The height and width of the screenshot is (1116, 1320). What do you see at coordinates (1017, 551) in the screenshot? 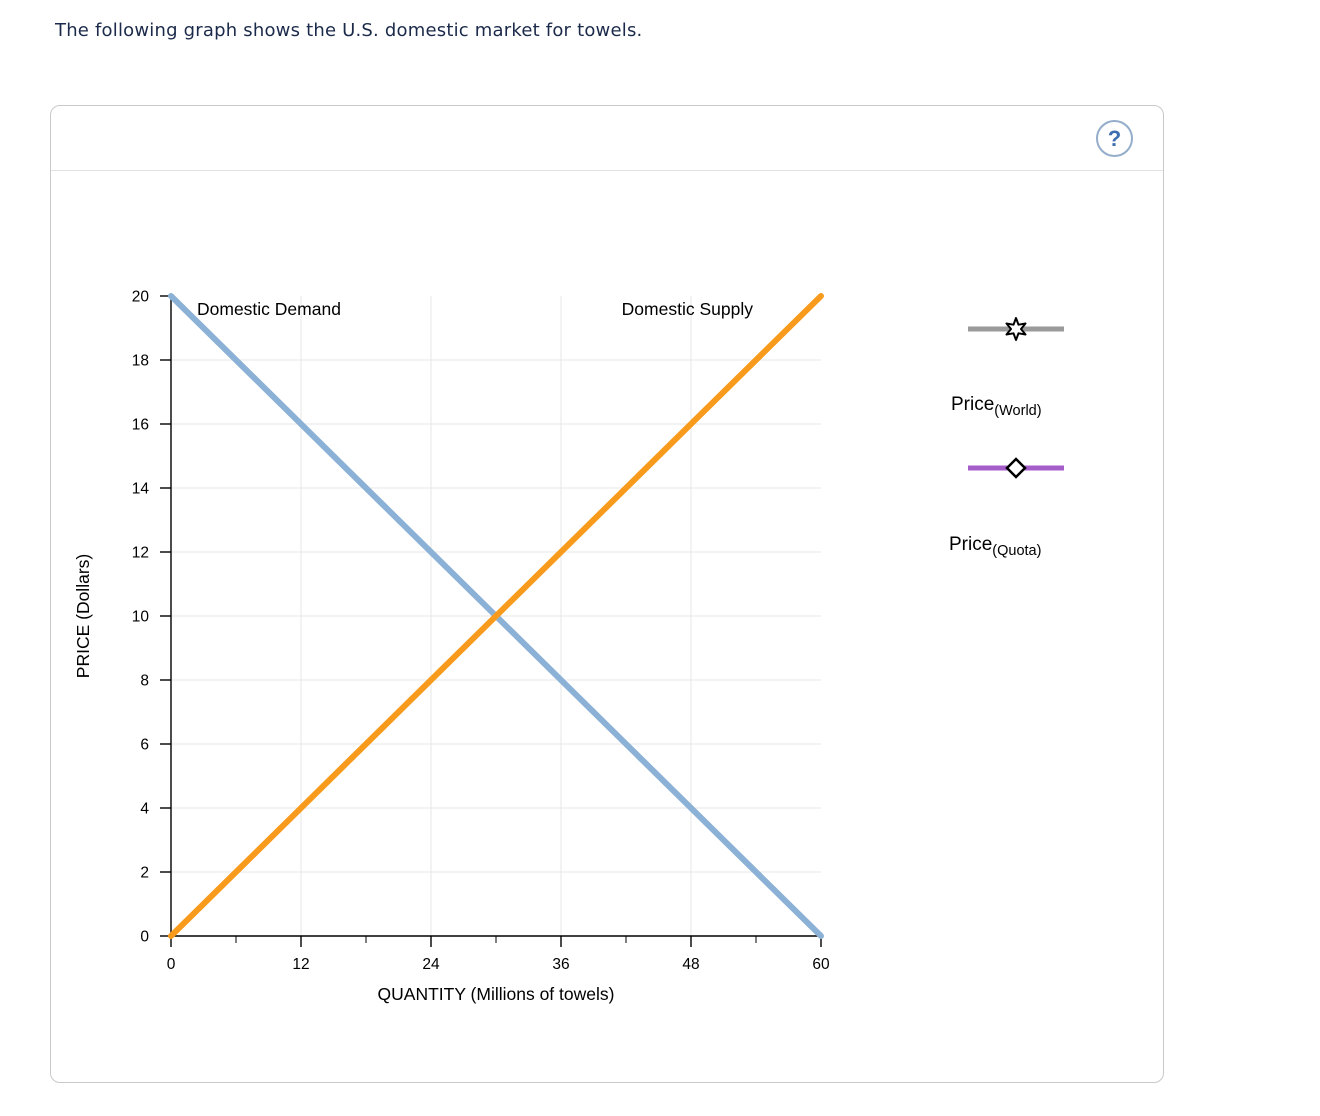
I see `price-quota-label-sub: (Quota)` at bounding box center [1017, 551].